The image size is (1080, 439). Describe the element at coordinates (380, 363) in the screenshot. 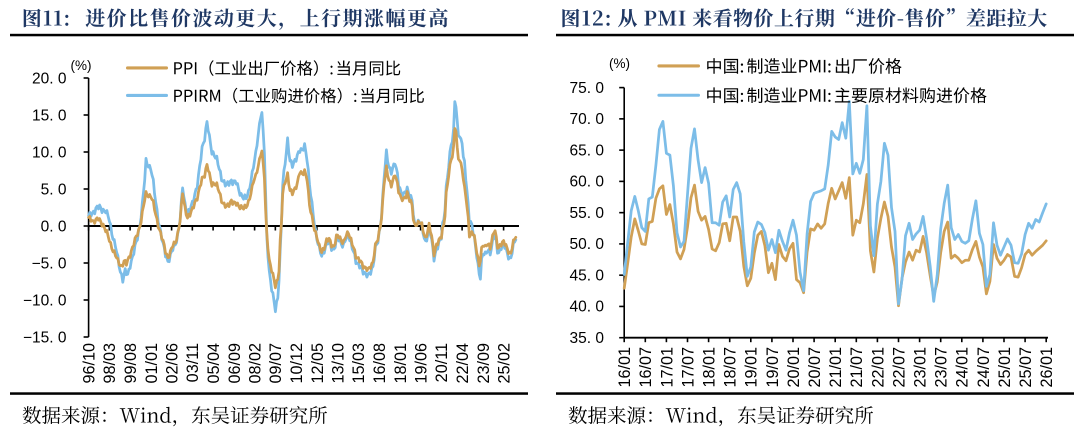

I see `svg-text: 16/08` at that location.